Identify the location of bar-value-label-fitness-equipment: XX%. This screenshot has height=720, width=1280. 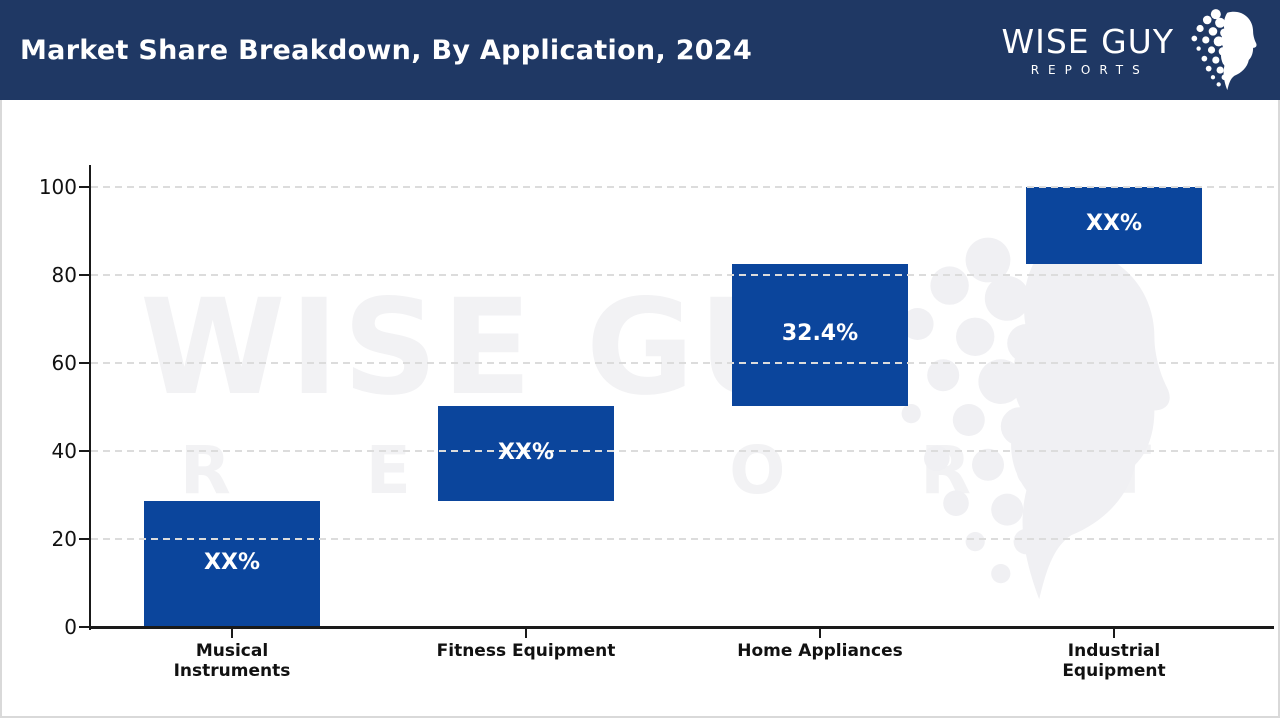
(526, 452).